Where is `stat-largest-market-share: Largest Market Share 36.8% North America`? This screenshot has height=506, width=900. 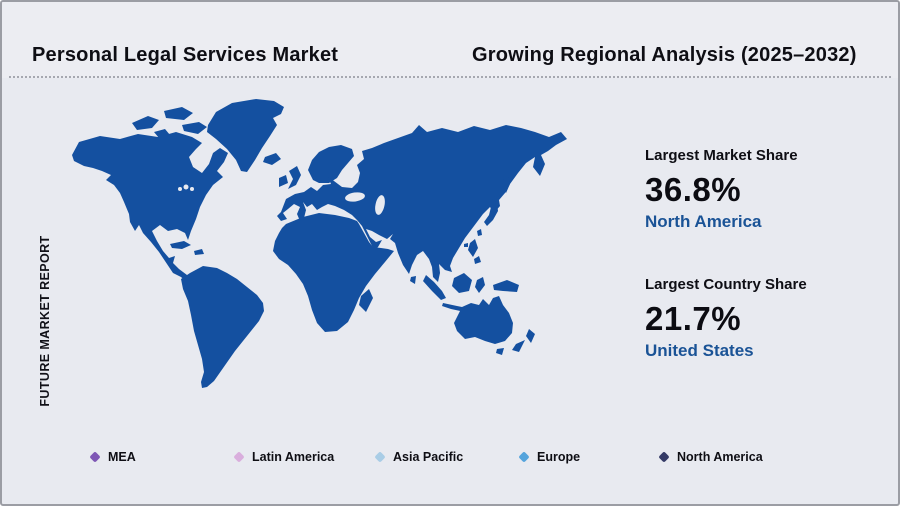 stat-largest-market-share: Largest Market Share 36.8% North America is located at coordinates (765, 189).